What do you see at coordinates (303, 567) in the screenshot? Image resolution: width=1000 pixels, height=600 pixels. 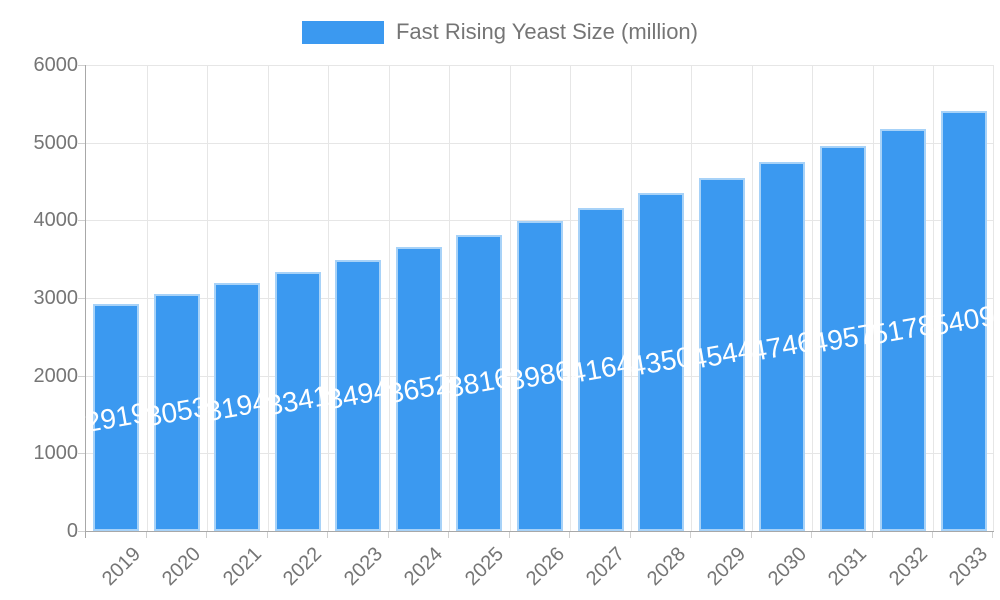 I see `x-tick-label: 2022` at bounding box center [303, 567].